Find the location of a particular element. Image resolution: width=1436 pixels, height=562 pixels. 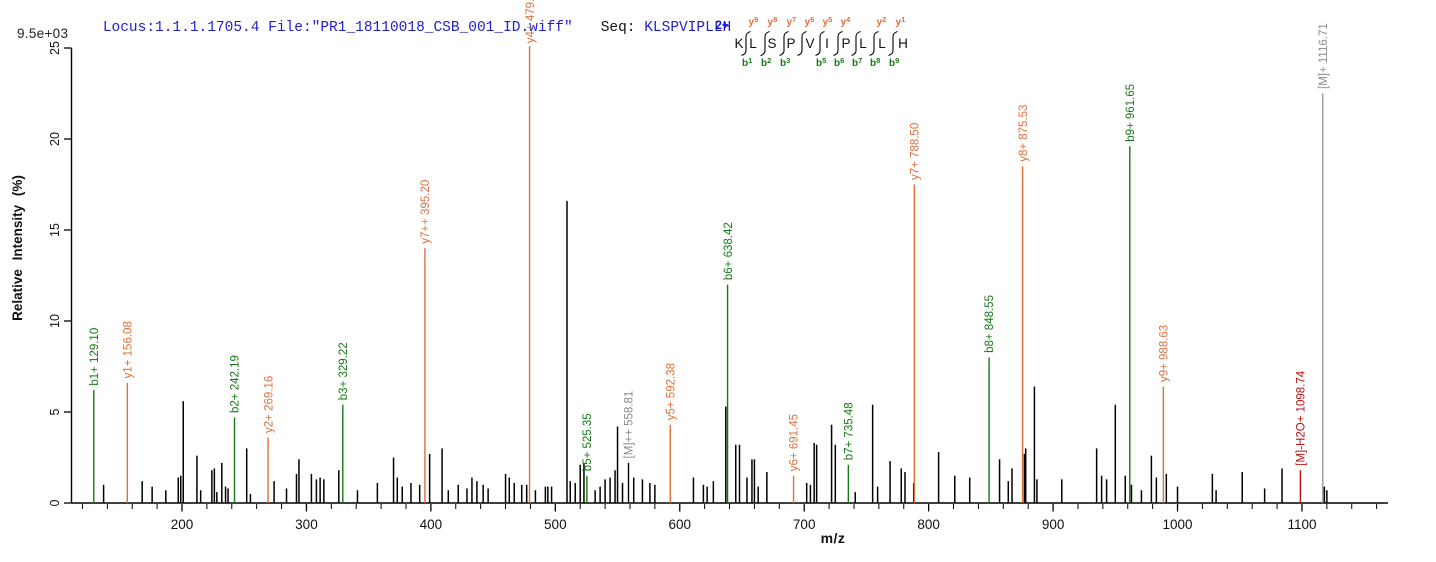

precursor-charge-label: 2+ is located at coordinates (721, 26).